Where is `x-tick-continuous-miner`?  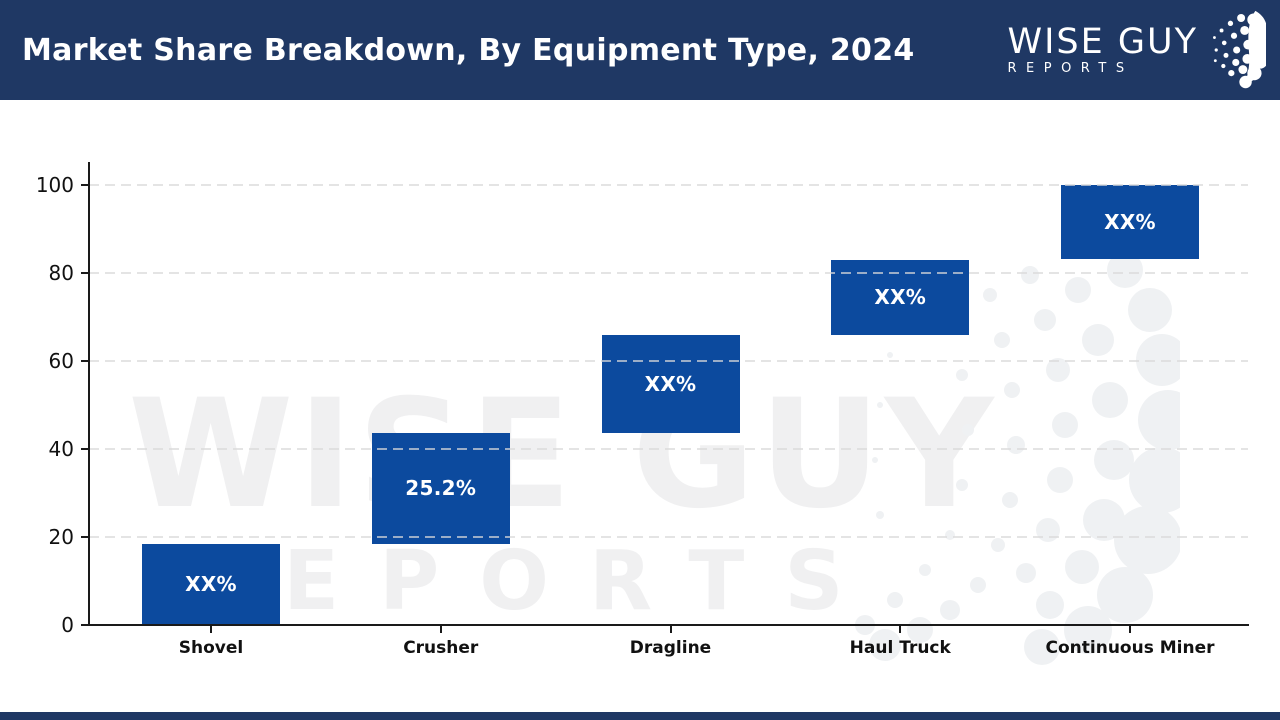
x-tick-continuous-miner is located at coordinates (1130, 629).